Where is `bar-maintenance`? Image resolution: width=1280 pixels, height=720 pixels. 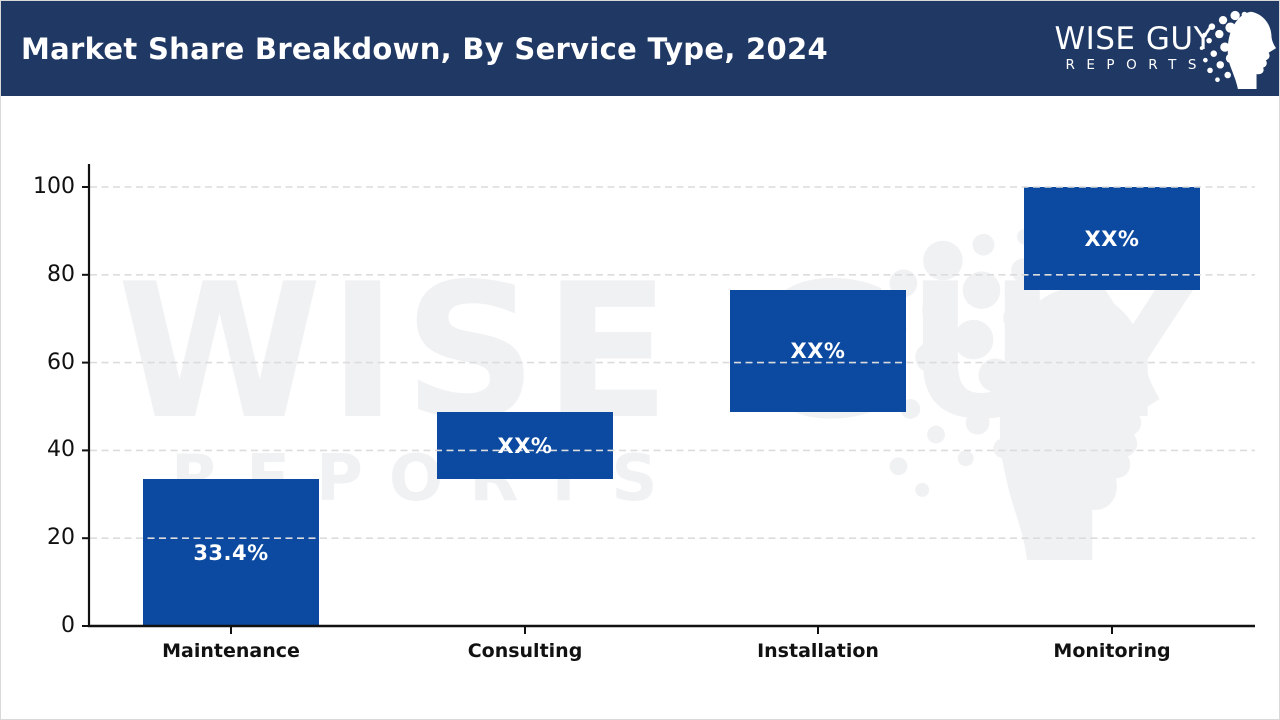
bar-maintenance is located at coordinates (231, 552).